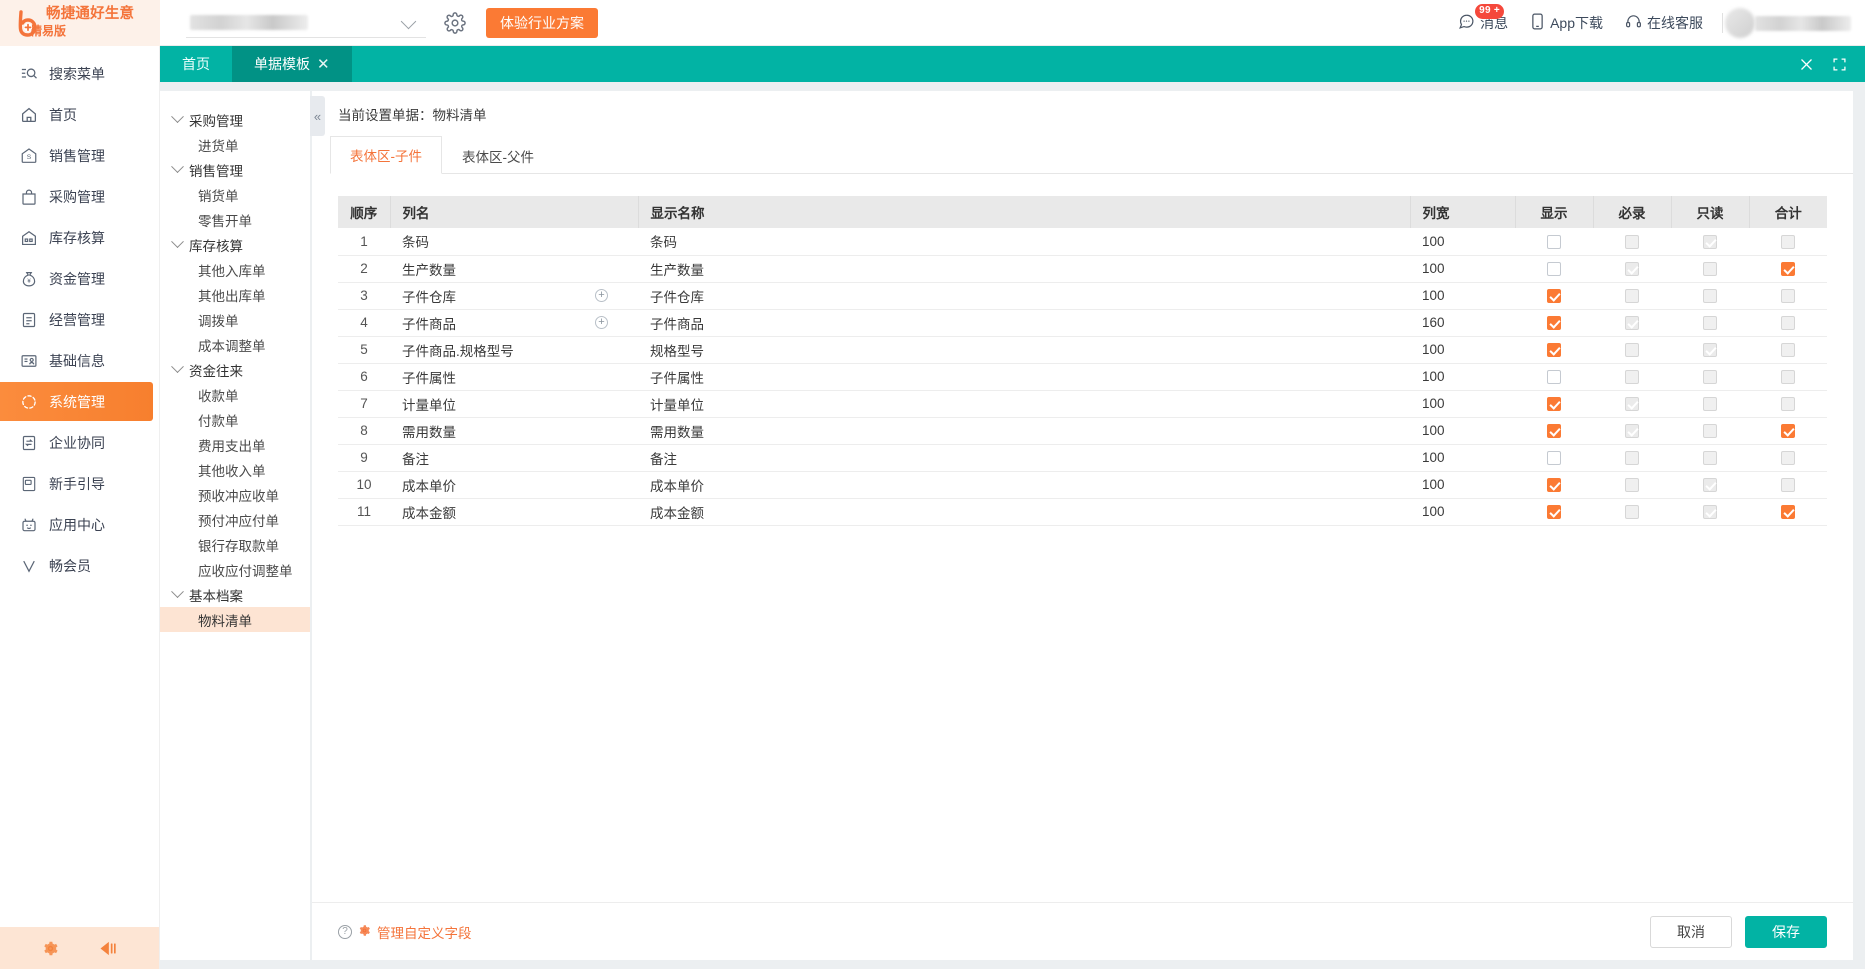 The width and height of the screenshot is (1865, 969). What do you see at coordinates (77, 278) in the screenshot?
I see `sidebar-item-label: 资金管理` at bounding box center [77, 278].